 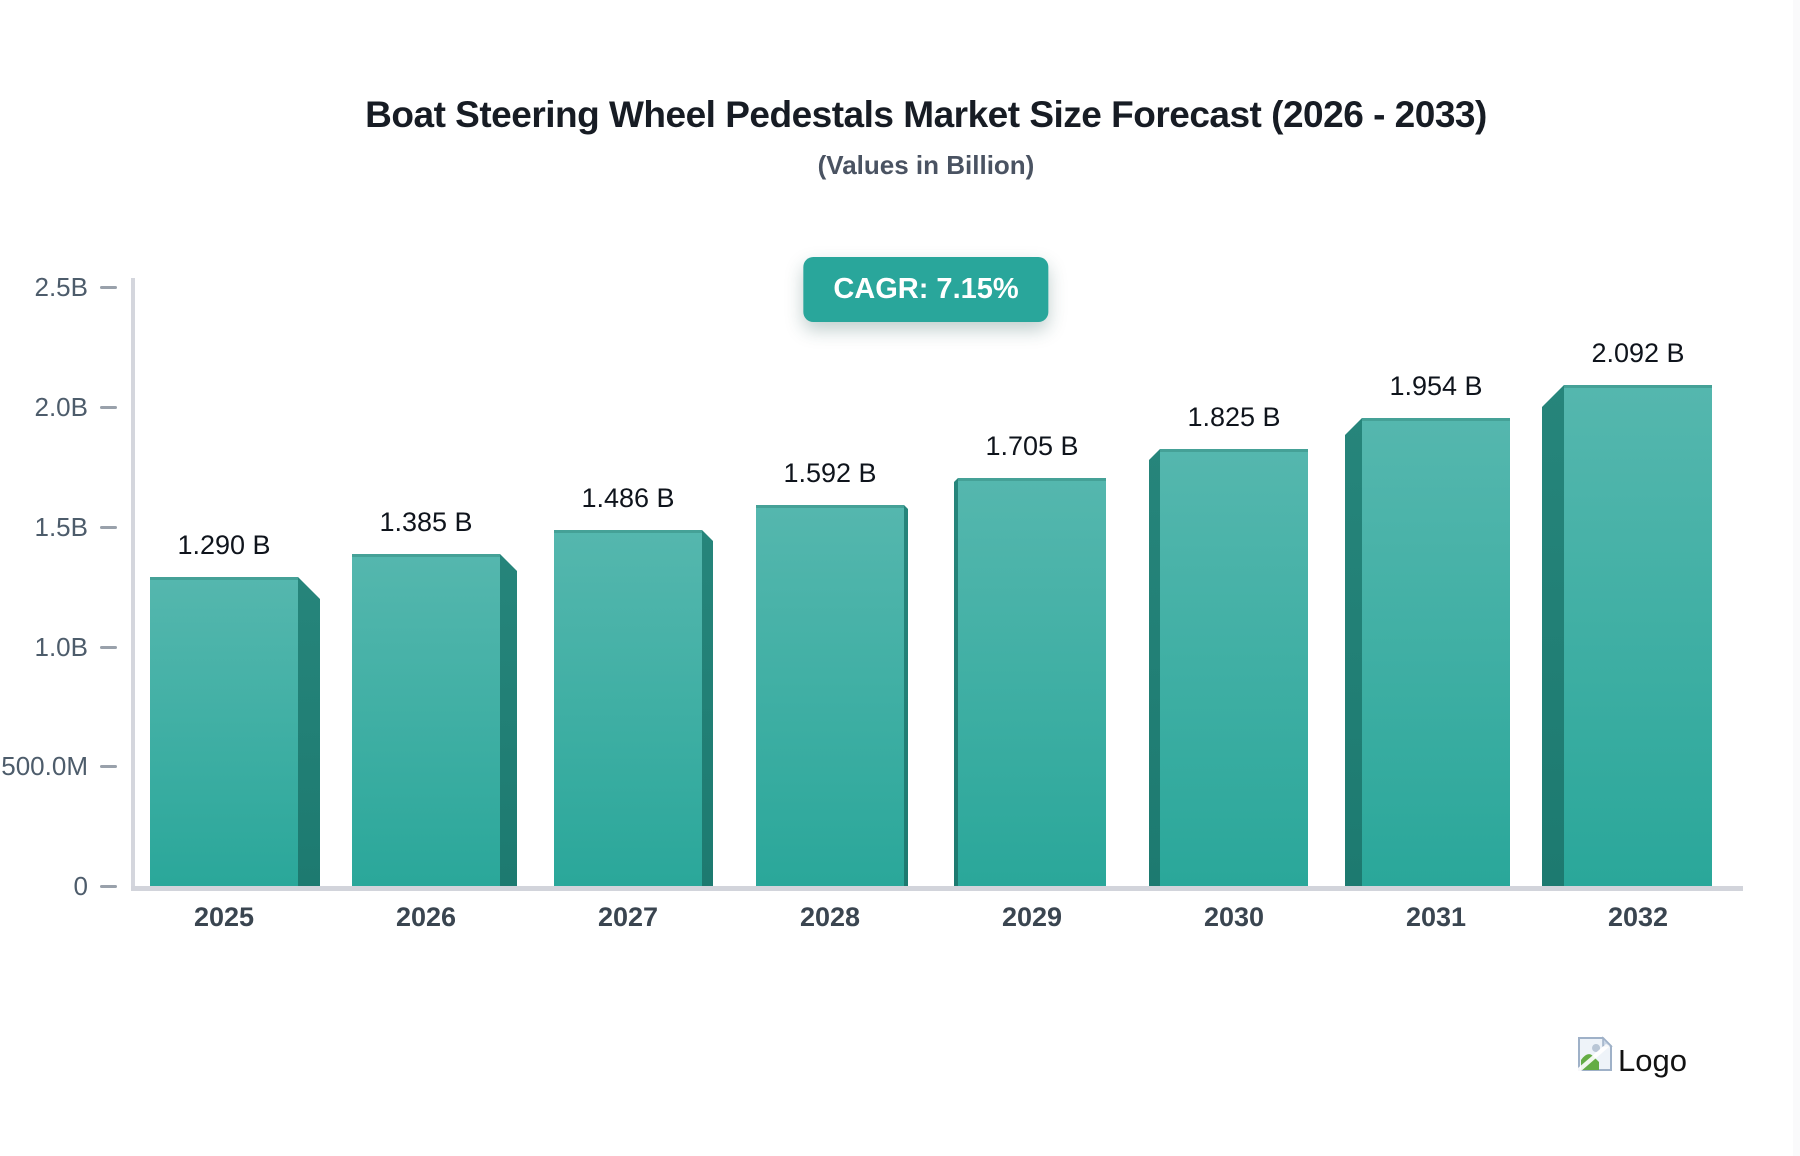 What do you see at coordinates (44, 766) in the screenshot?
I see `y-tick-label: 500.0M` at bounding box center [44, 766].